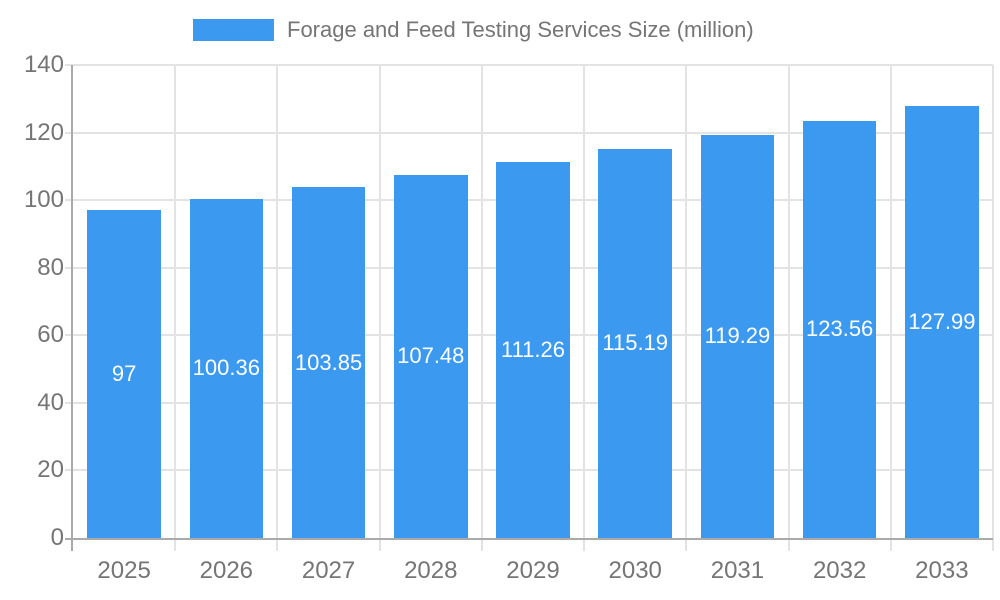 The width and height of the screenshot is (1000, 600). I want to click on bar-value-label: 100.36, so click(226, 368).